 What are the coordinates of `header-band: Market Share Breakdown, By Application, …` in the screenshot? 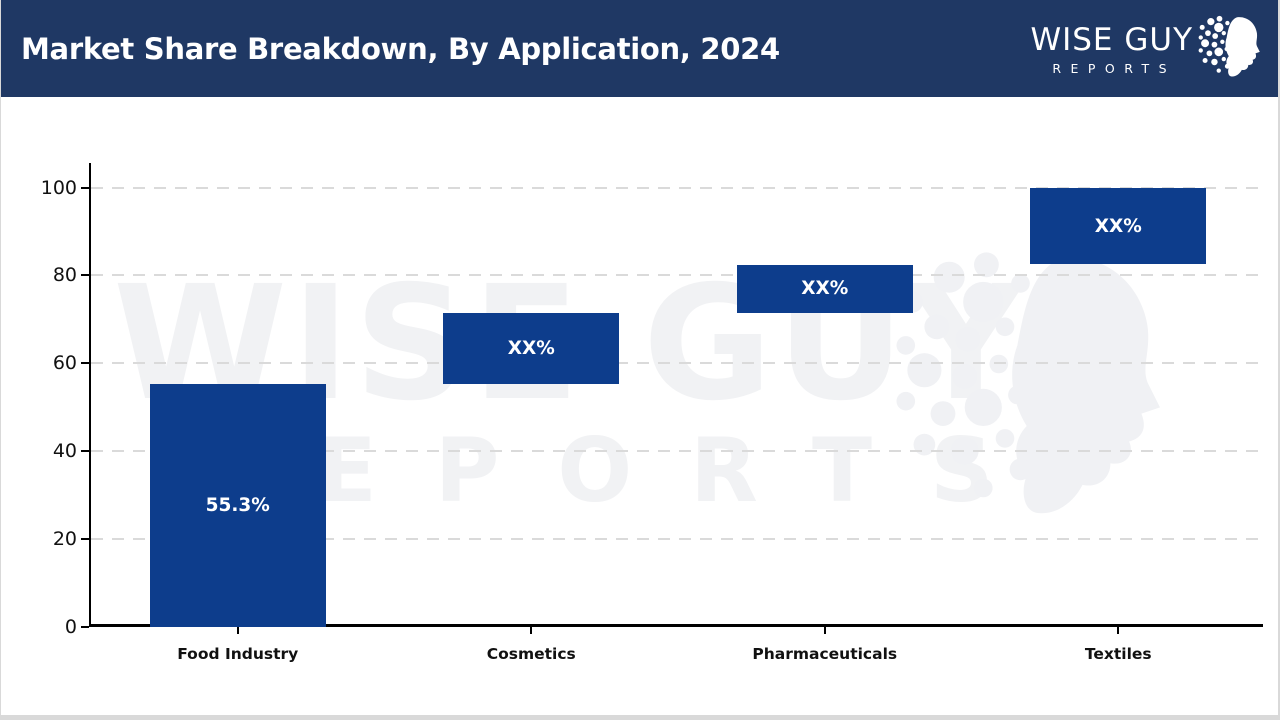 It's located at (639, 48).